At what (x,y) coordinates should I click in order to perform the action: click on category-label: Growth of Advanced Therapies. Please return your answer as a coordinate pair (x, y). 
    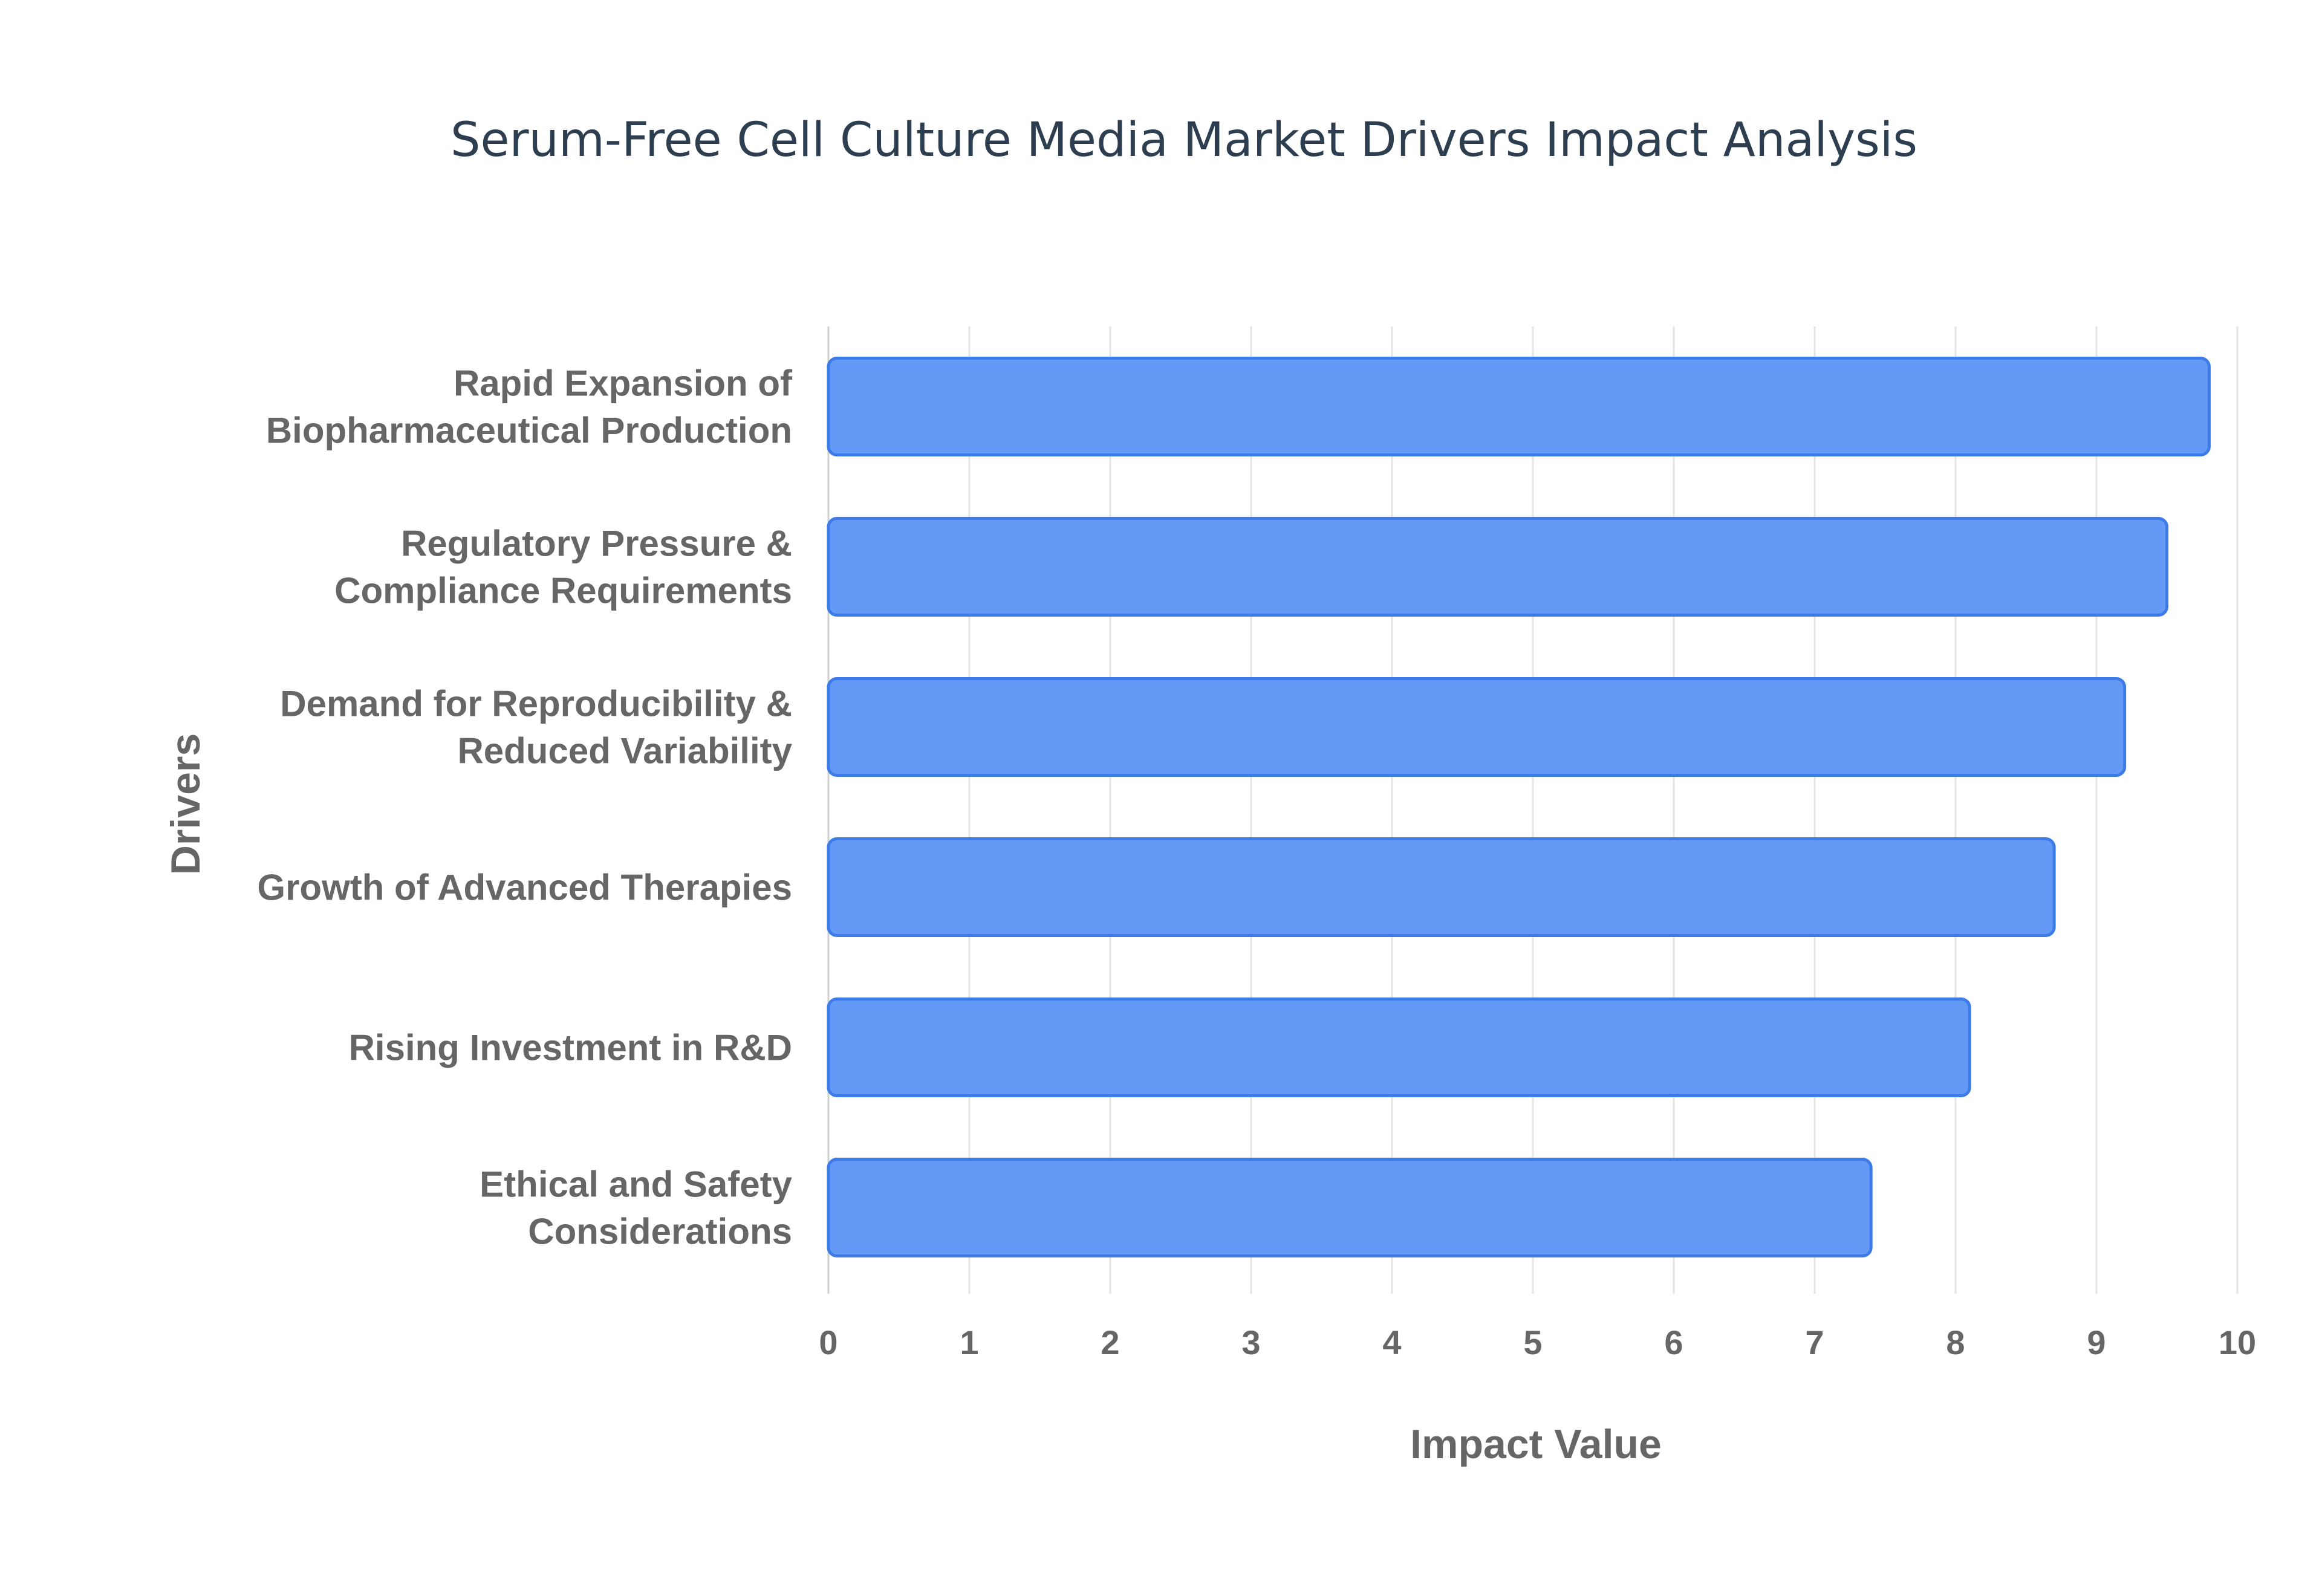
    Looking at the image, I should click on (524, 888).